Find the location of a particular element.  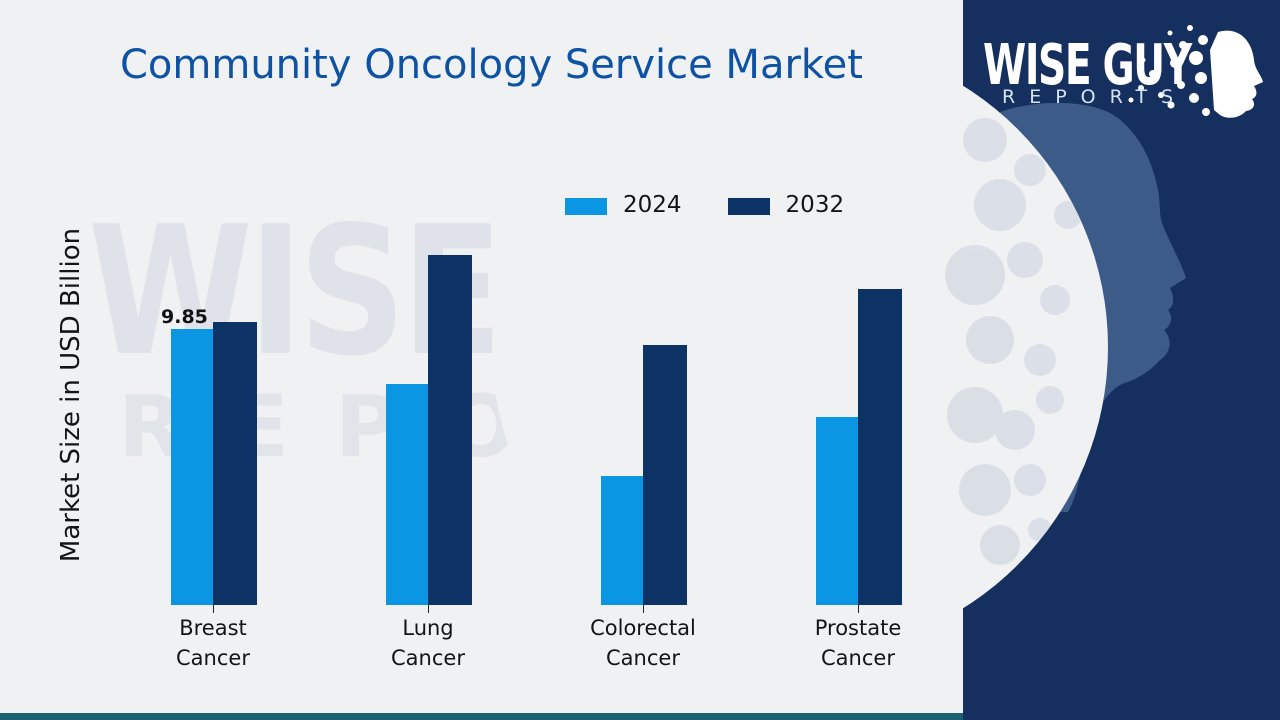

bar-2024-lung-cancer is located at coordinates (407, 494).